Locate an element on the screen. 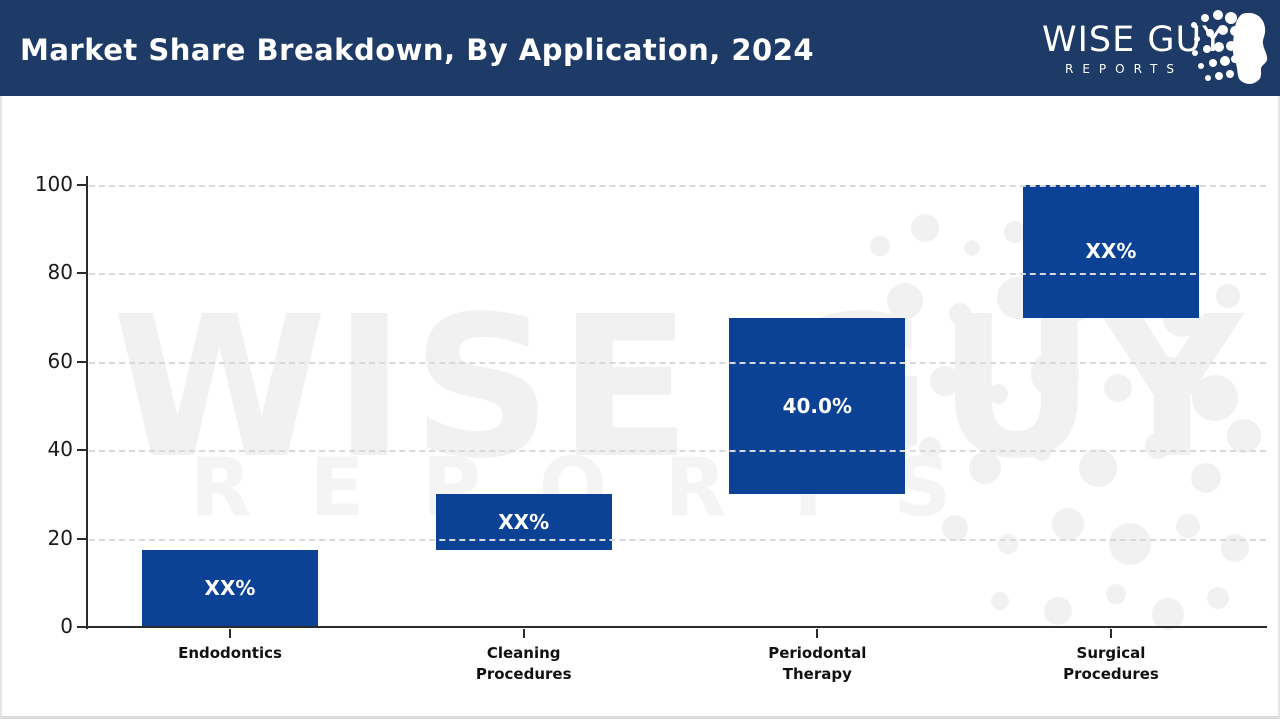 This screenshot has width=1280, height=720. x-tick-label: Periodontal Therapy is located at coordinates (817, 663).